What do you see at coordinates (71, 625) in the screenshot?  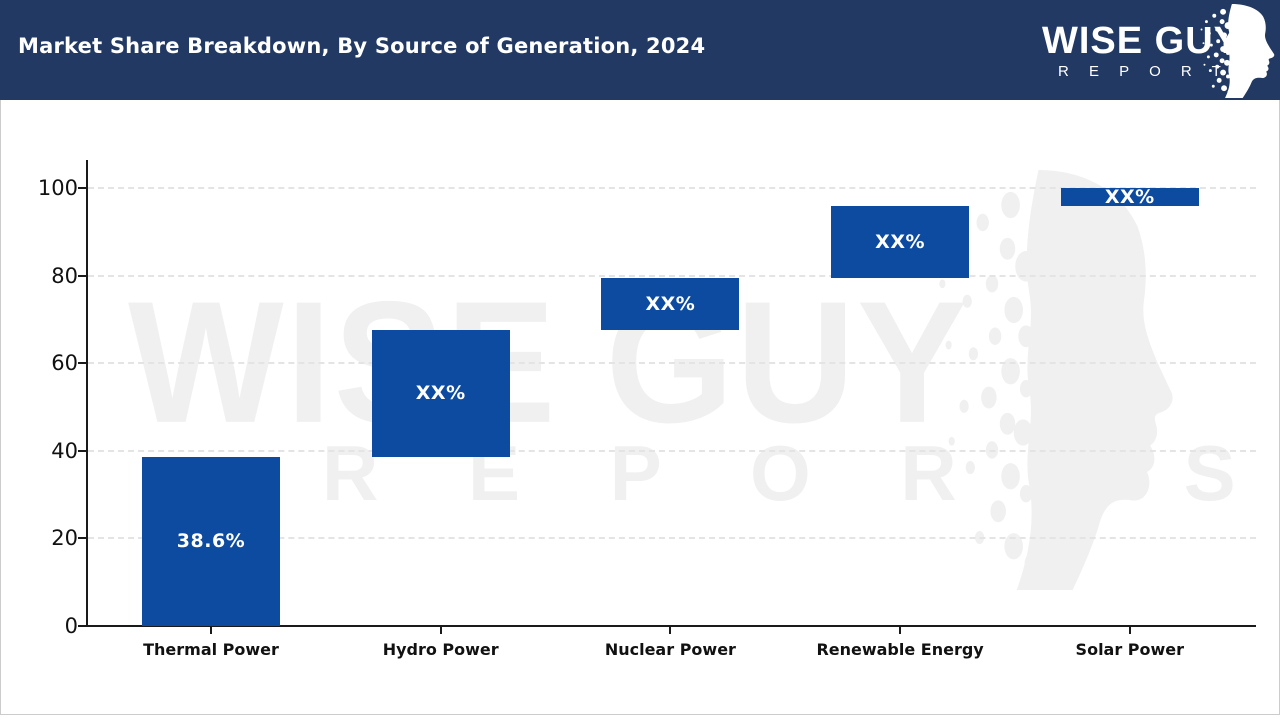 I see `y-tick-label: 0` at bounding box center [71, 625].